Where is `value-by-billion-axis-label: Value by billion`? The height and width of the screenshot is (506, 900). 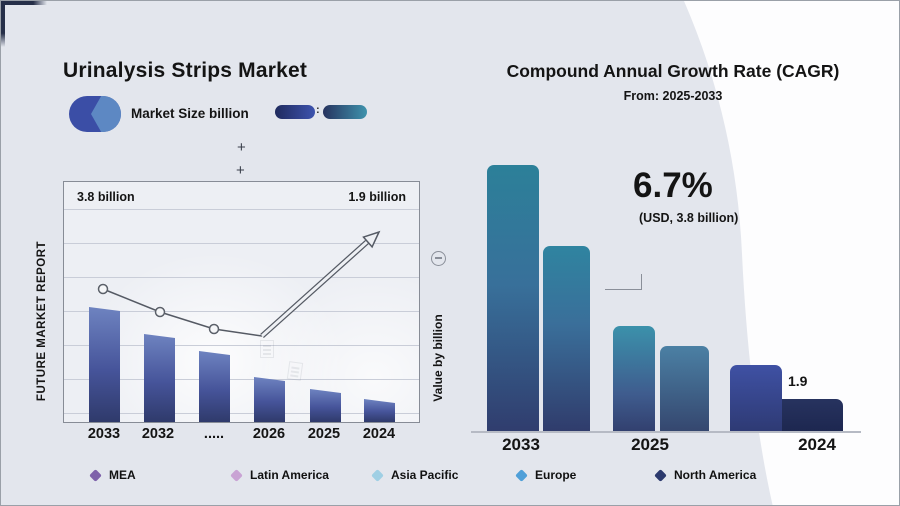 value-by-billion-axis-label: Value by billion is located at coordinates (438, 358).